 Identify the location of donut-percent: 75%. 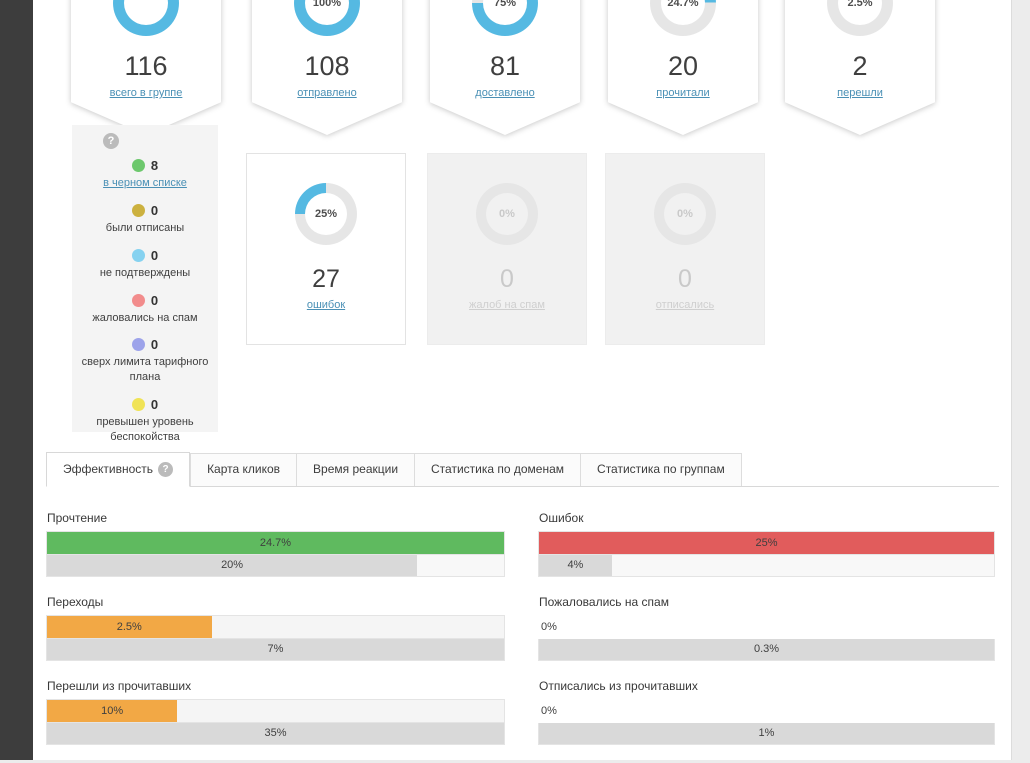
(505, 4).